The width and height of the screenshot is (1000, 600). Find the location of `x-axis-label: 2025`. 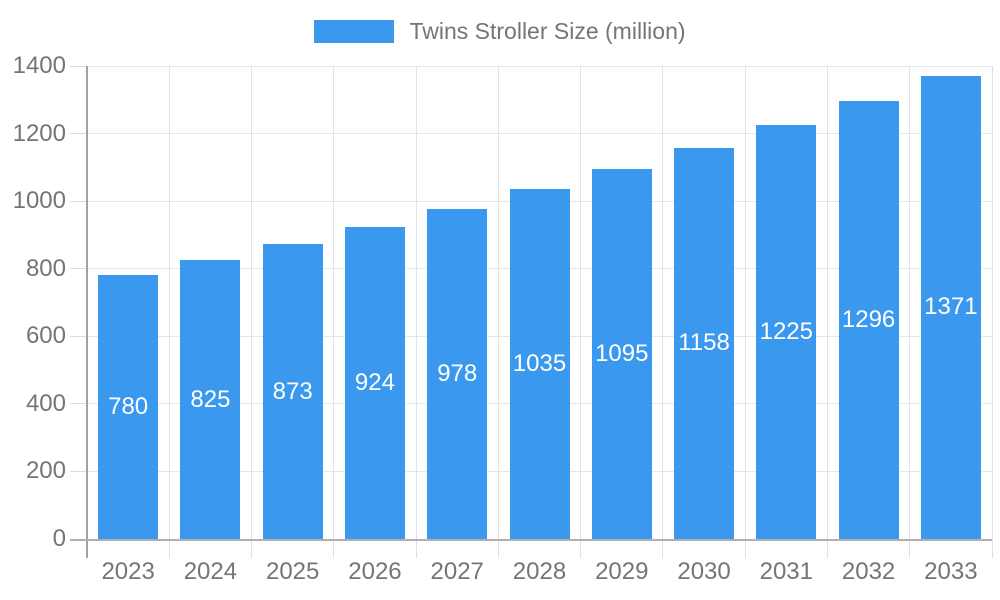

x-axis-label: 2025 is located at coordinates (292, 571).